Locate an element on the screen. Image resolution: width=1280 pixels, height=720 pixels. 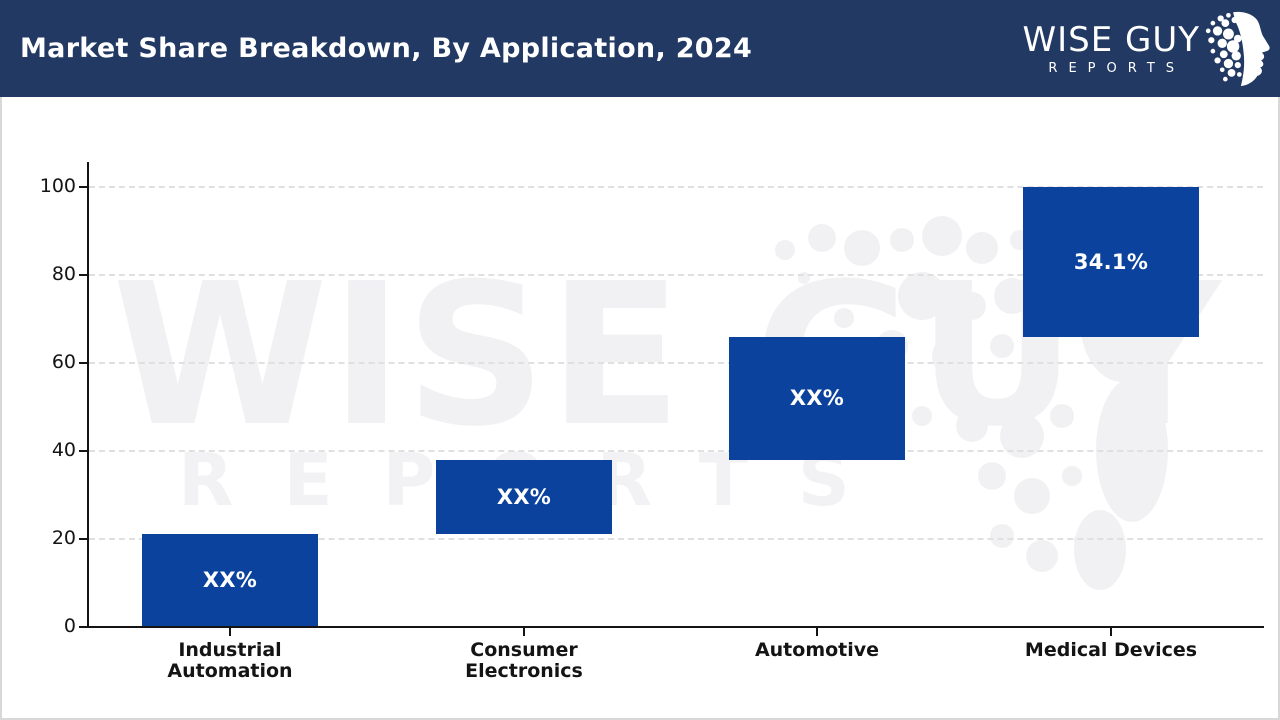
category-label-0: Industrial Automation is located at coordinates (230, 660).